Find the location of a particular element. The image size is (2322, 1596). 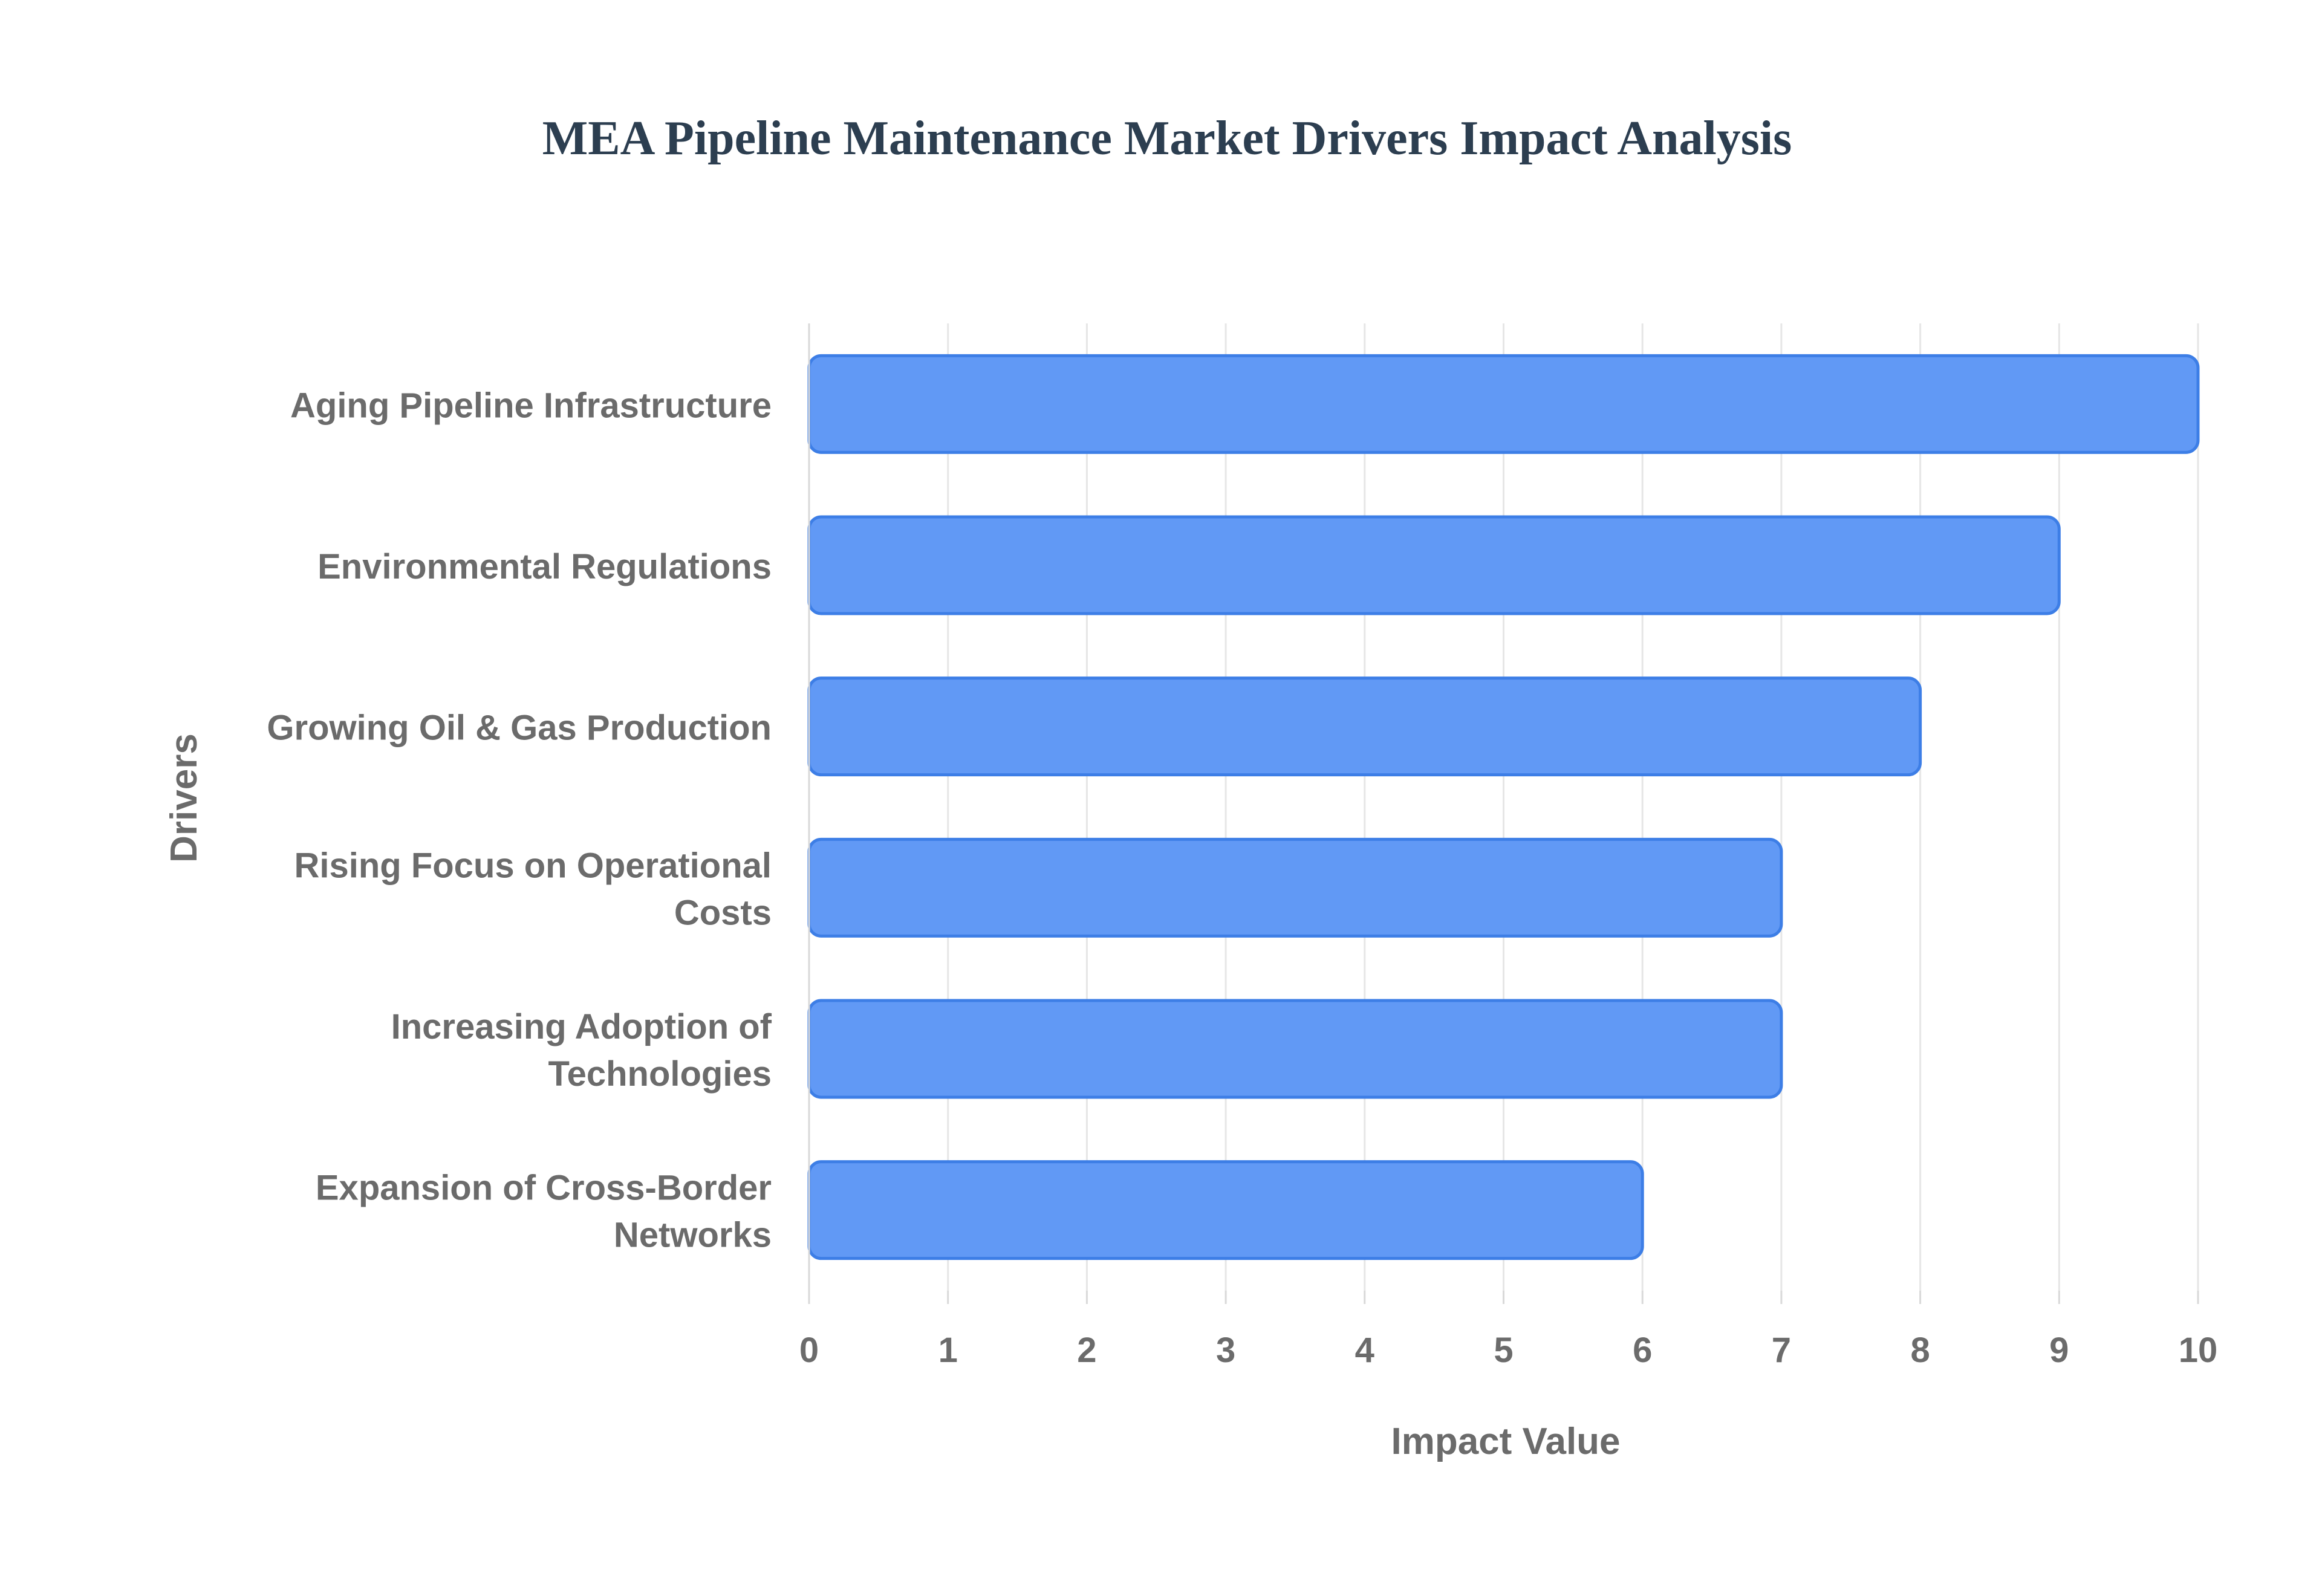

x-tick-label: 6 is located at coordinates (1642, 1350).